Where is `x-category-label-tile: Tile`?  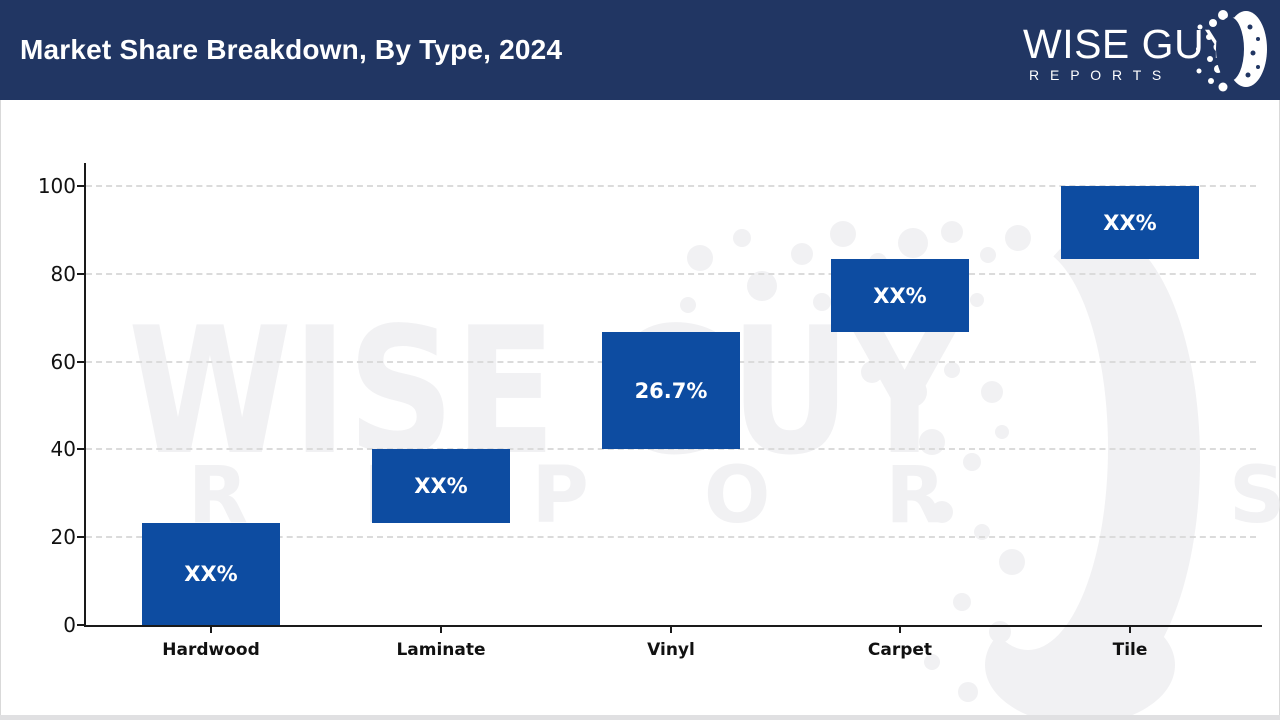 x-category-label-tile: Tile is located at coordinates (1130, 650).